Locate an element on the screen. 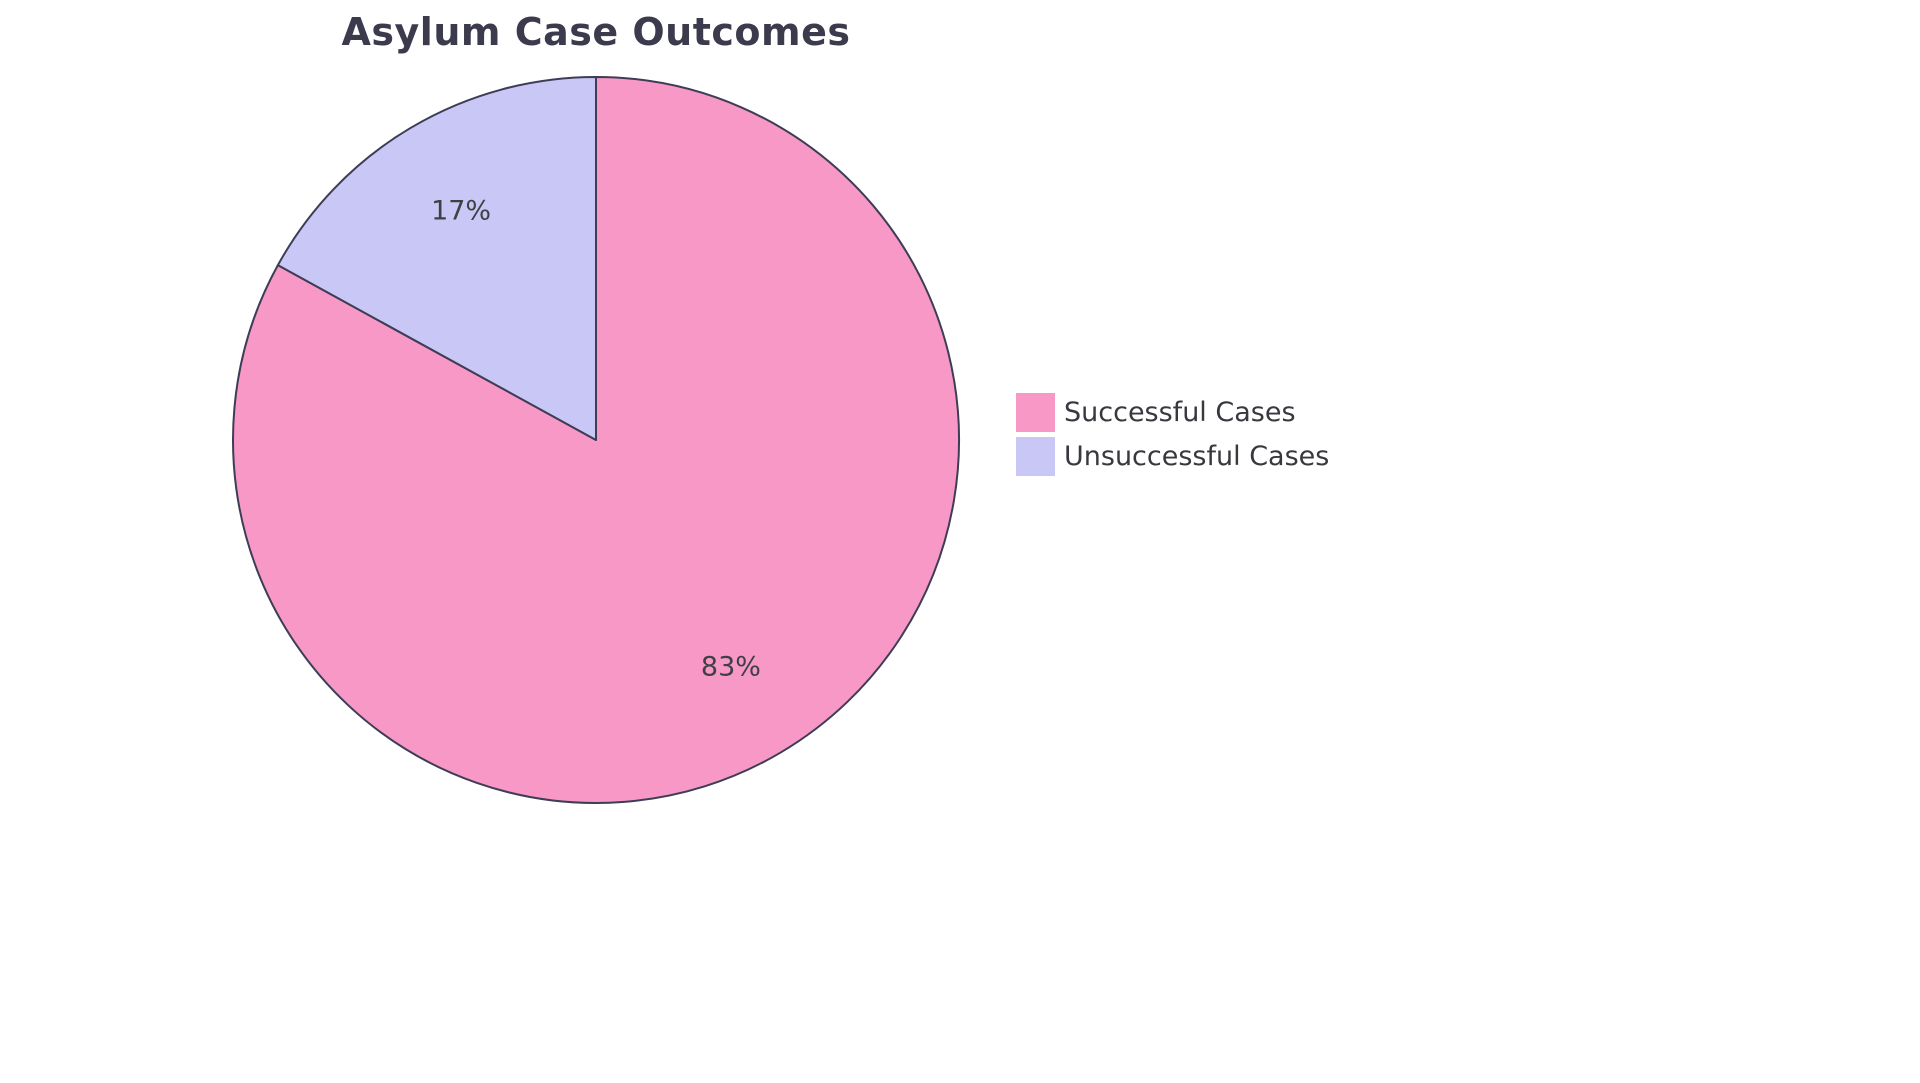 The height and width of the screenshot is (1083, 1920). legend: Successful Cases Unsuccessful Cases is located at coordinates (1172, 437).